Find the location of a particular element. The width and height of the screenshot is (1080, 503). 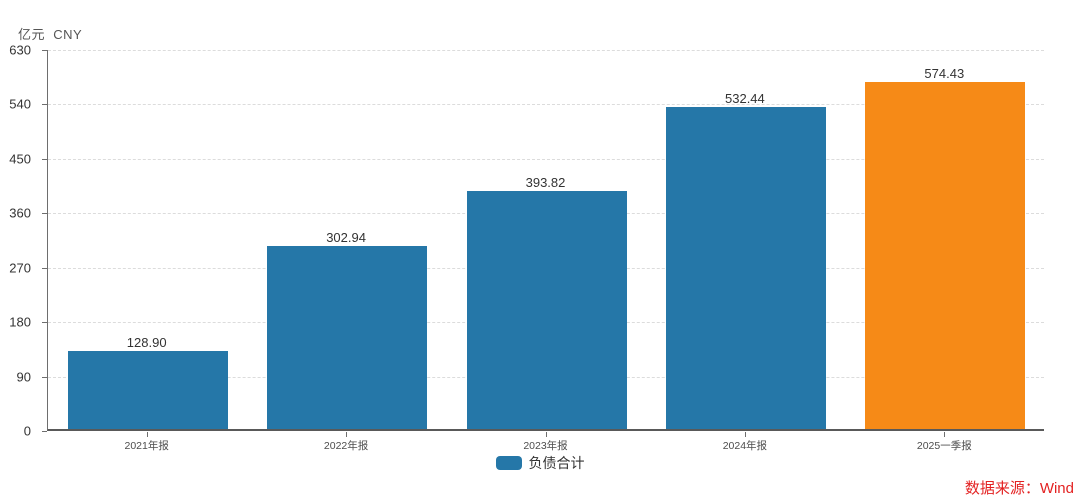

bar-2024年报 is located at coordinates (745, 268).